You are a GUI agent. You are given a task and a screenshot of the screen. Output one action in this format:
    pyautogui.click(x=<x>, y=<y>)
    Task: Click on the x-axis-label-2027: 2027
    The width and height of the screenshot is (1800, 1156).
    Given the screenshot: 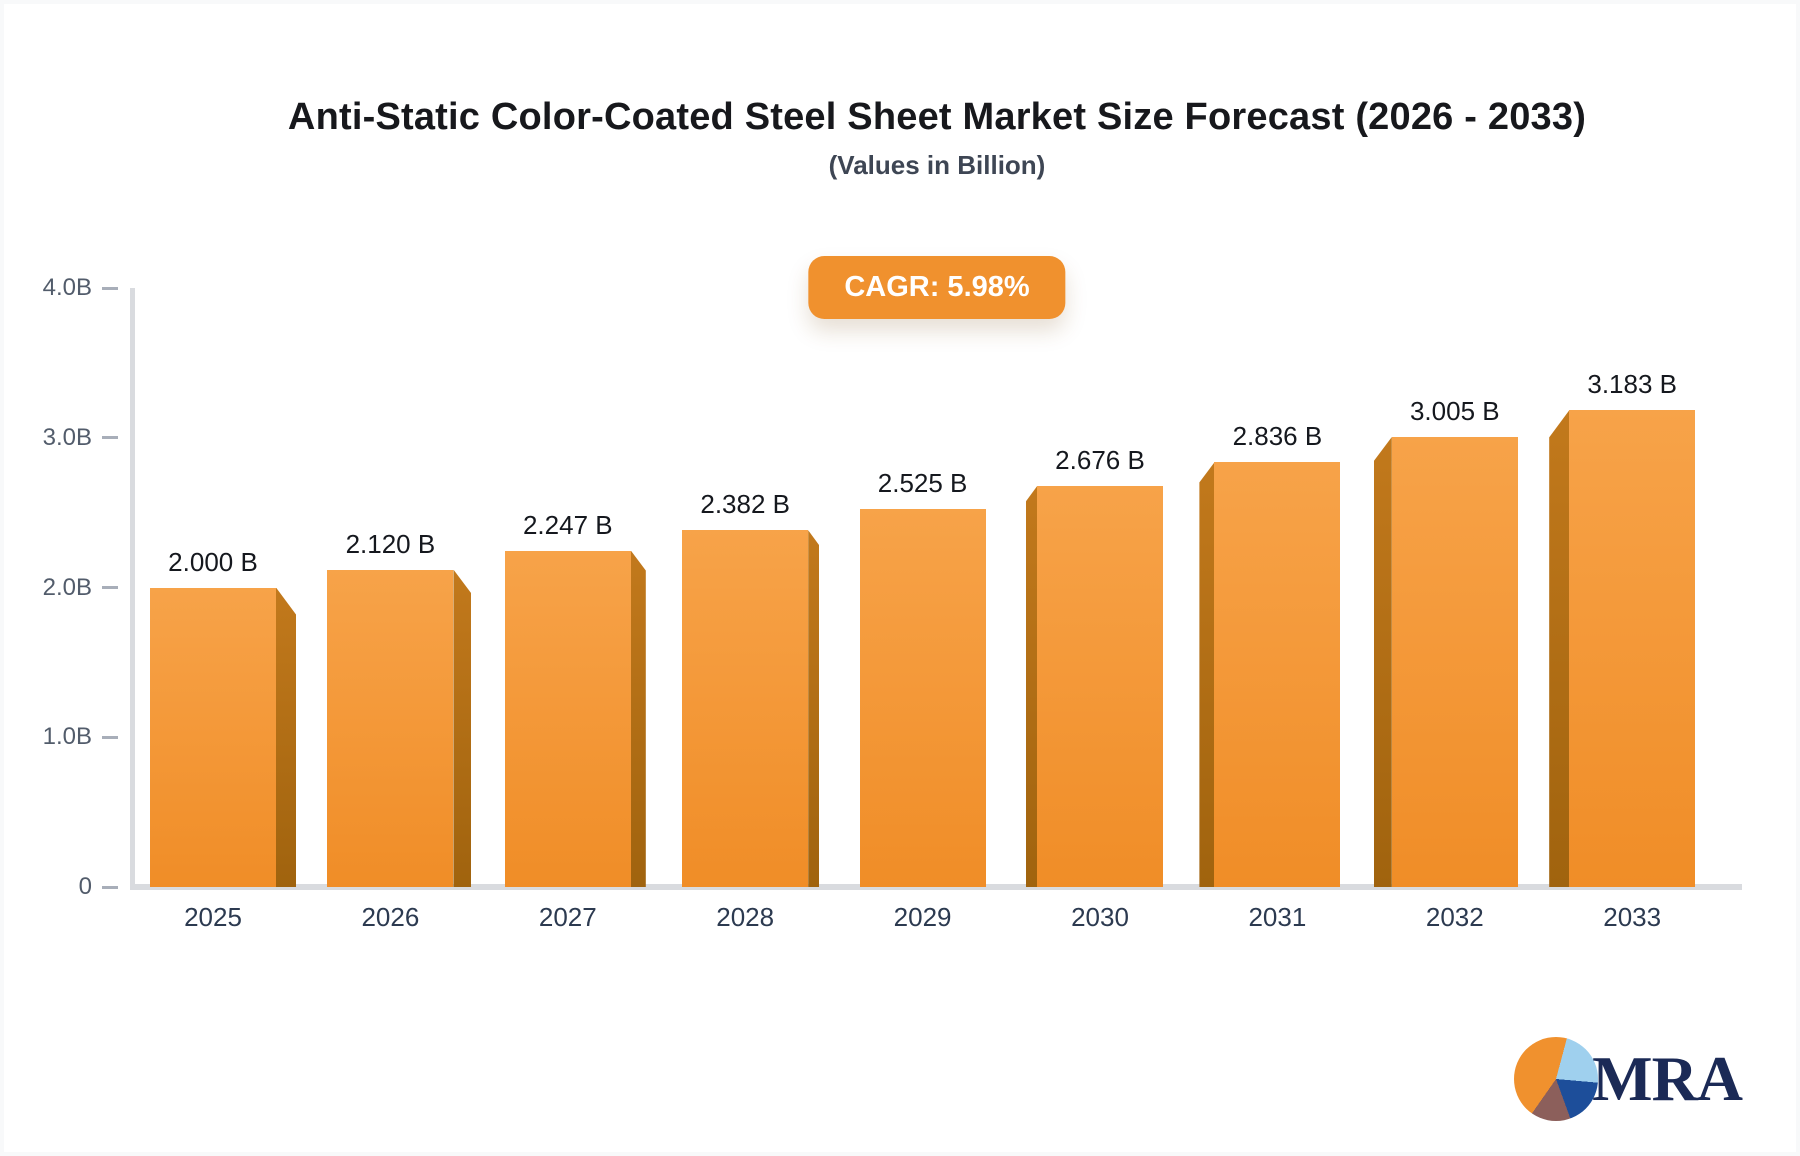 What is the action you would take?
    pyautogui.click(x=567, y=917)
    